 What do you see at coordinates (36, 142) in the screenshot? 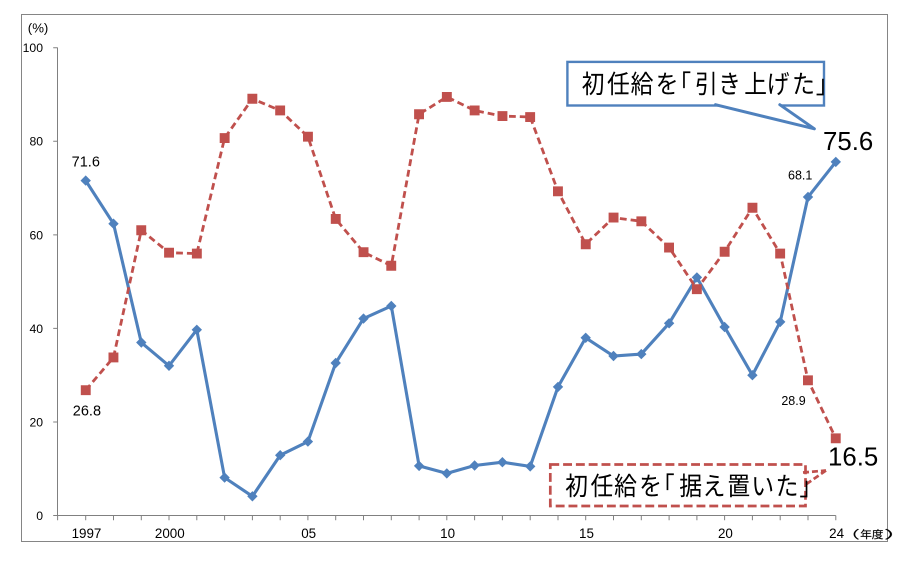
I see `svg-text: 80` at bounding box center [36, 142].